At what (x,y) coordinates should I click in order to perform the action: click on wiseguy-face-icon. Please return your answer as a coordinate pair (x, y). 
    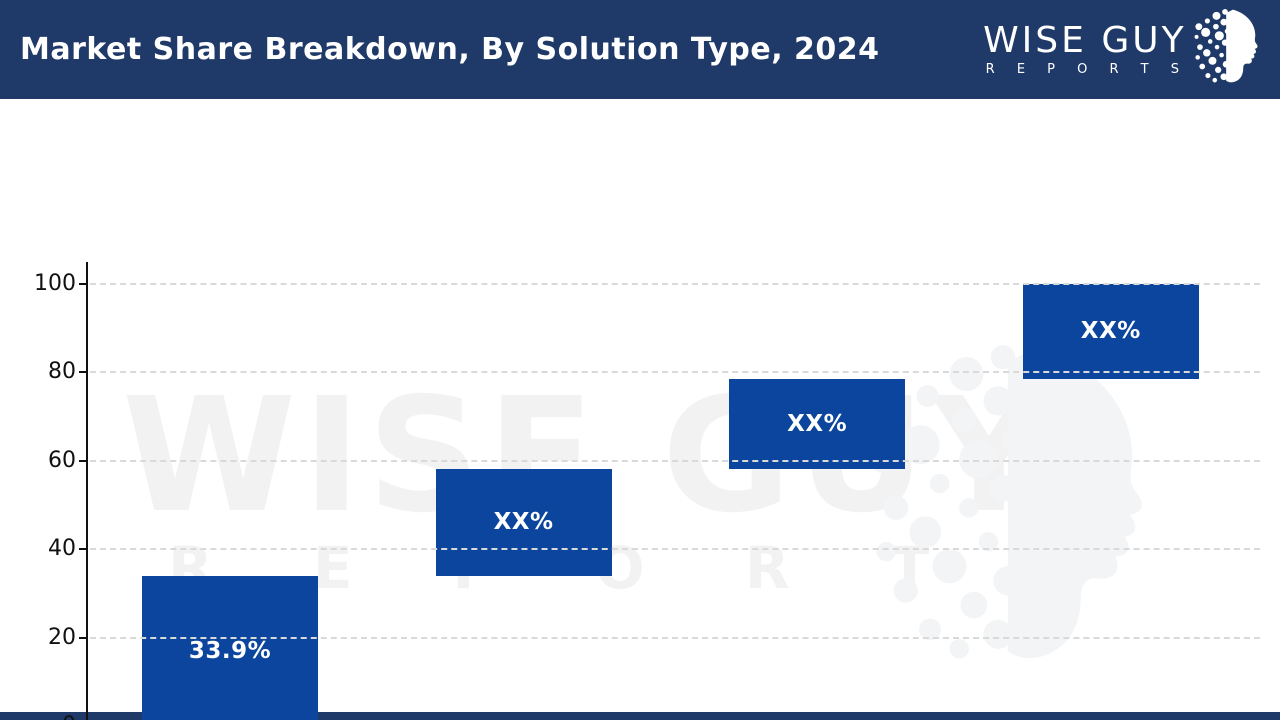
    Looking at the image, I should click on (1229, 50).